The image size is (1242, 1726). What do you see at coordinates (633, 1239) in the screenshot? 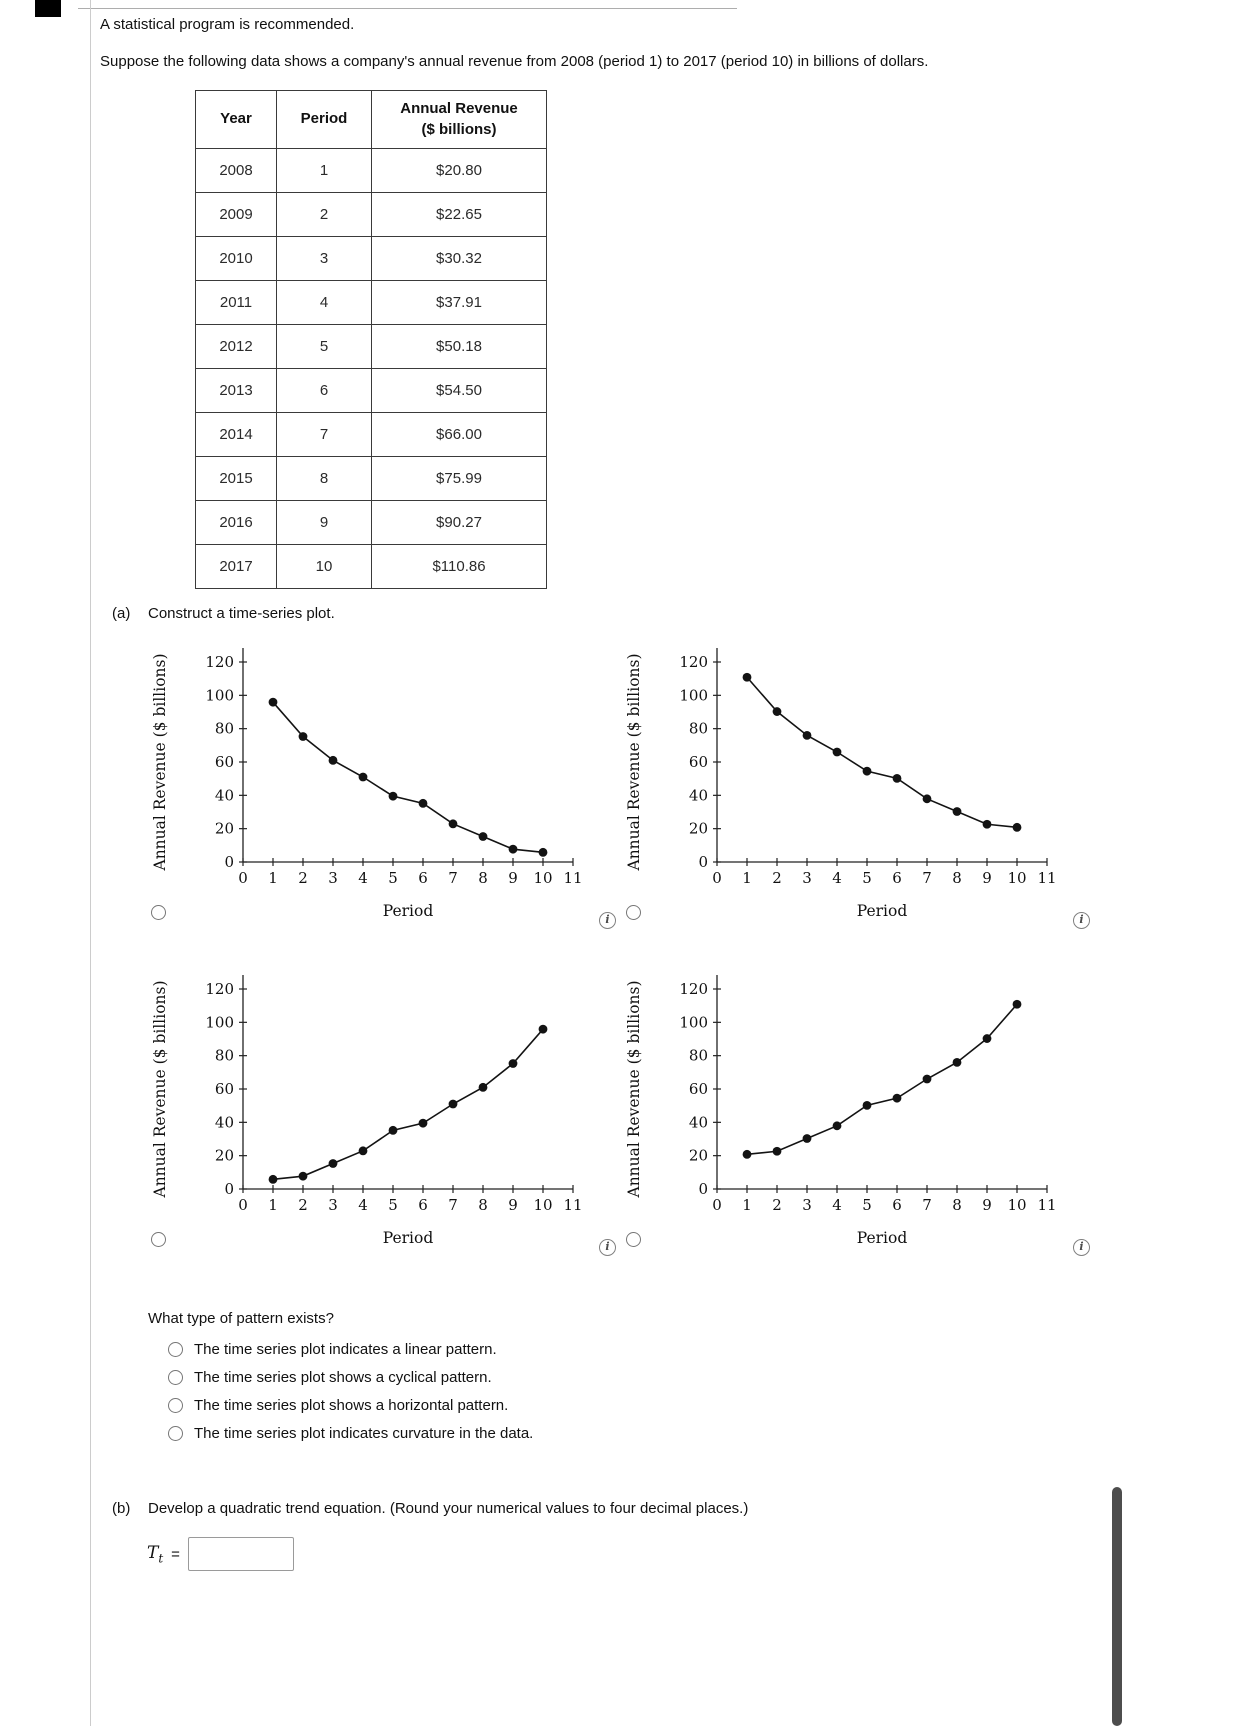
I see `plot-option-4-radio` at bounding box center [633, 1239].